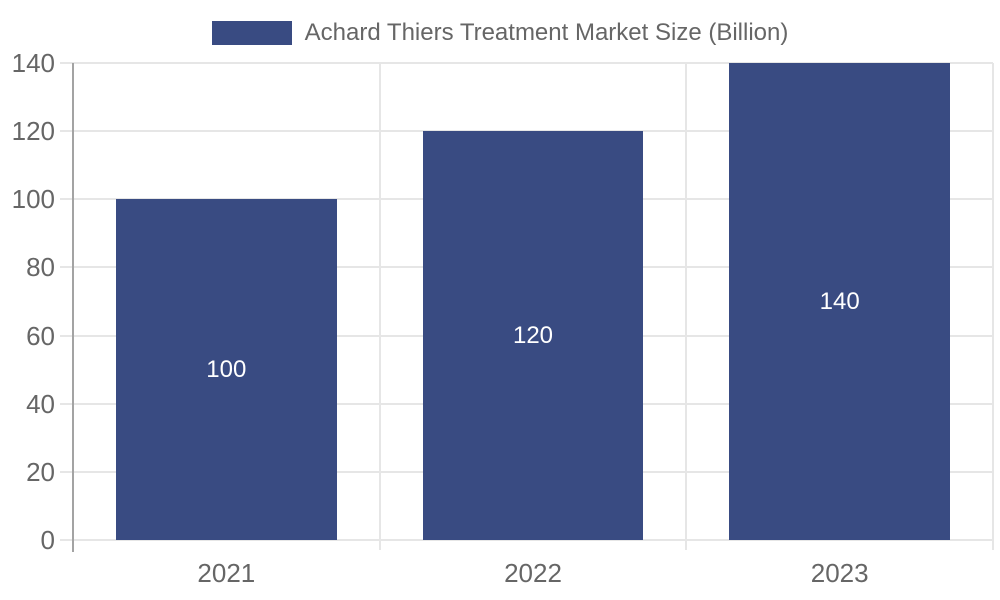  What do you see at coordinates (47, 540) in the screenshot?
I see `y-axis-label: 0` at bounding box center [47, 540].